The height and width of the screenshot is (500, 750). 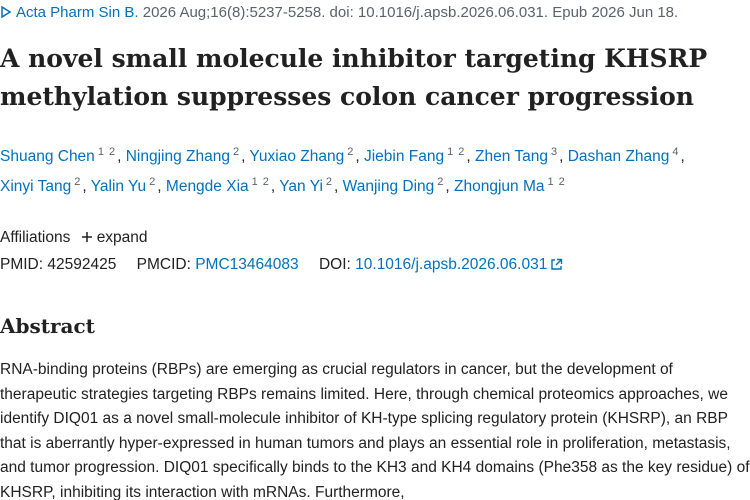 I want to click on affiliations: Affiliations expand, so click(x=74, y=238).